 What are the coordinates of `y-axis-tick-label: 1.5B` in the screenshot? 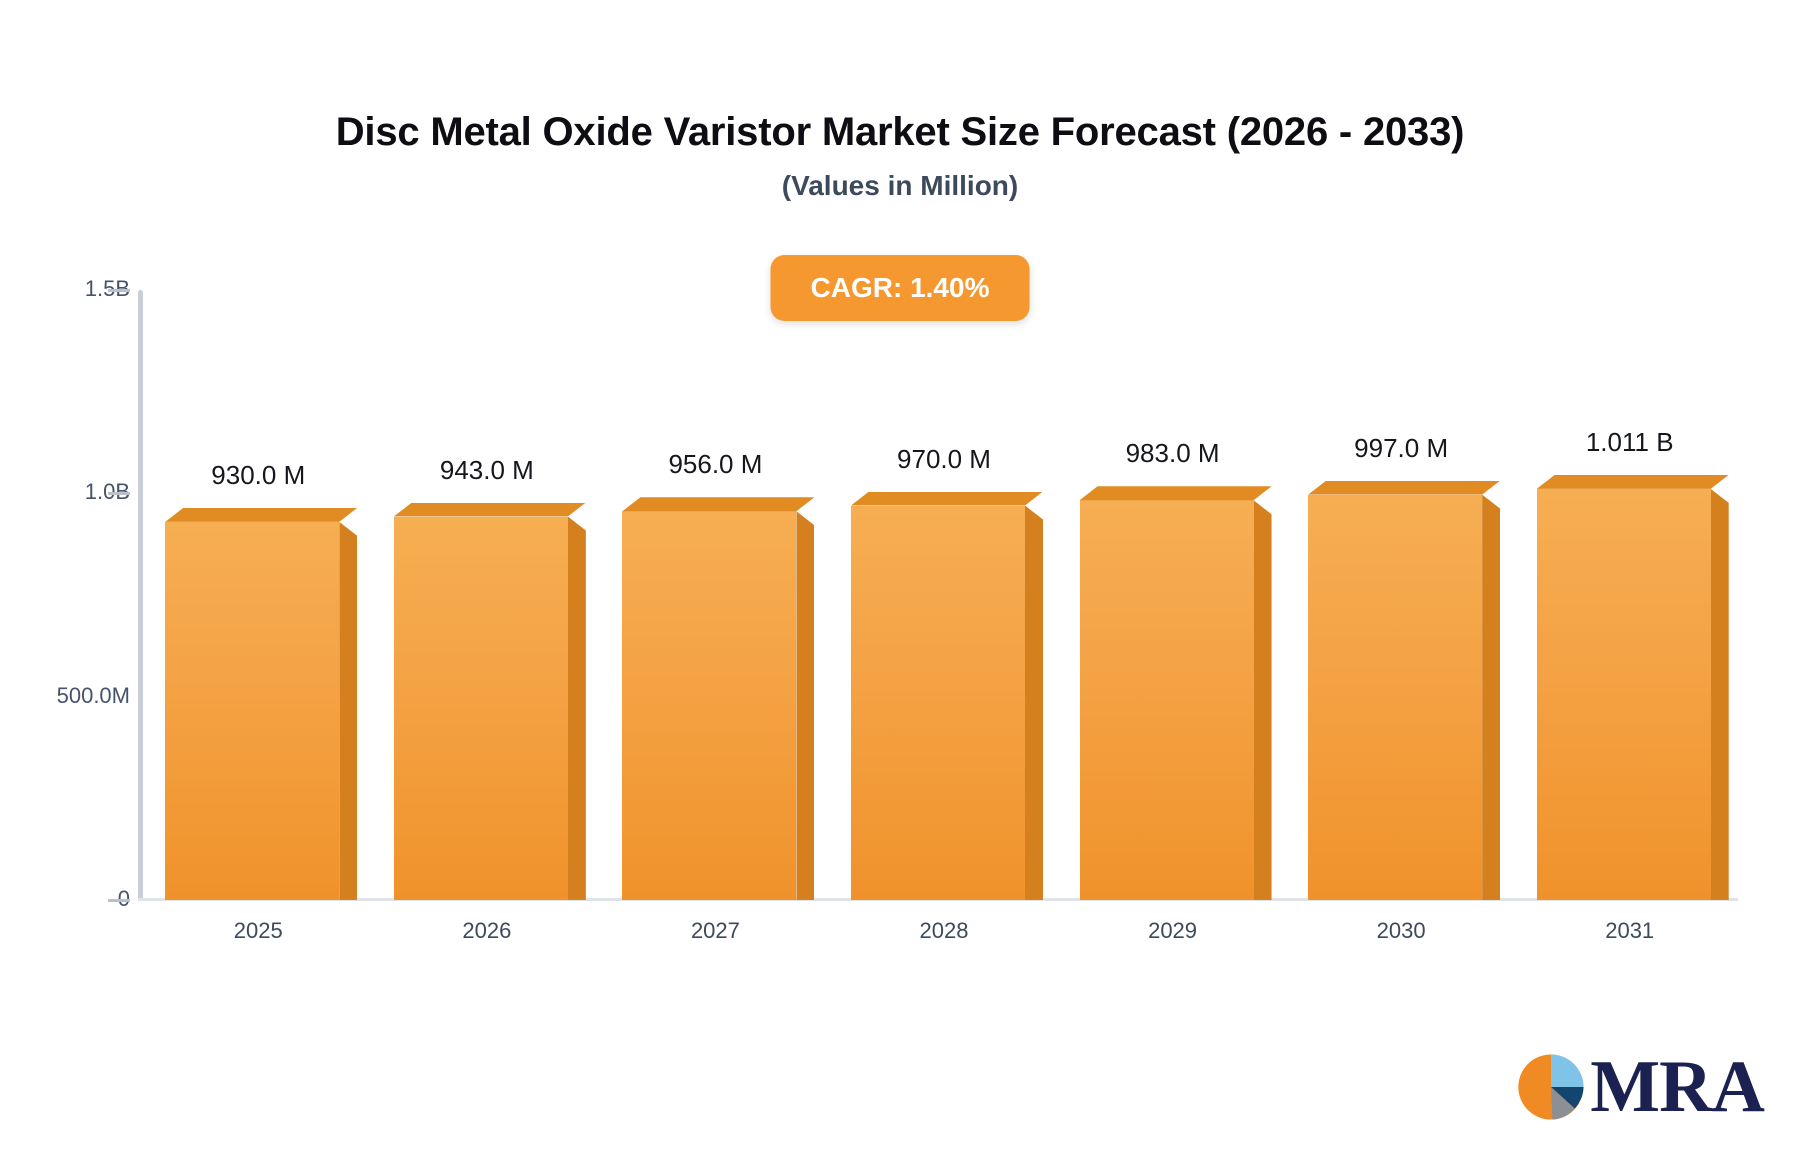 It's located at (85, 289).